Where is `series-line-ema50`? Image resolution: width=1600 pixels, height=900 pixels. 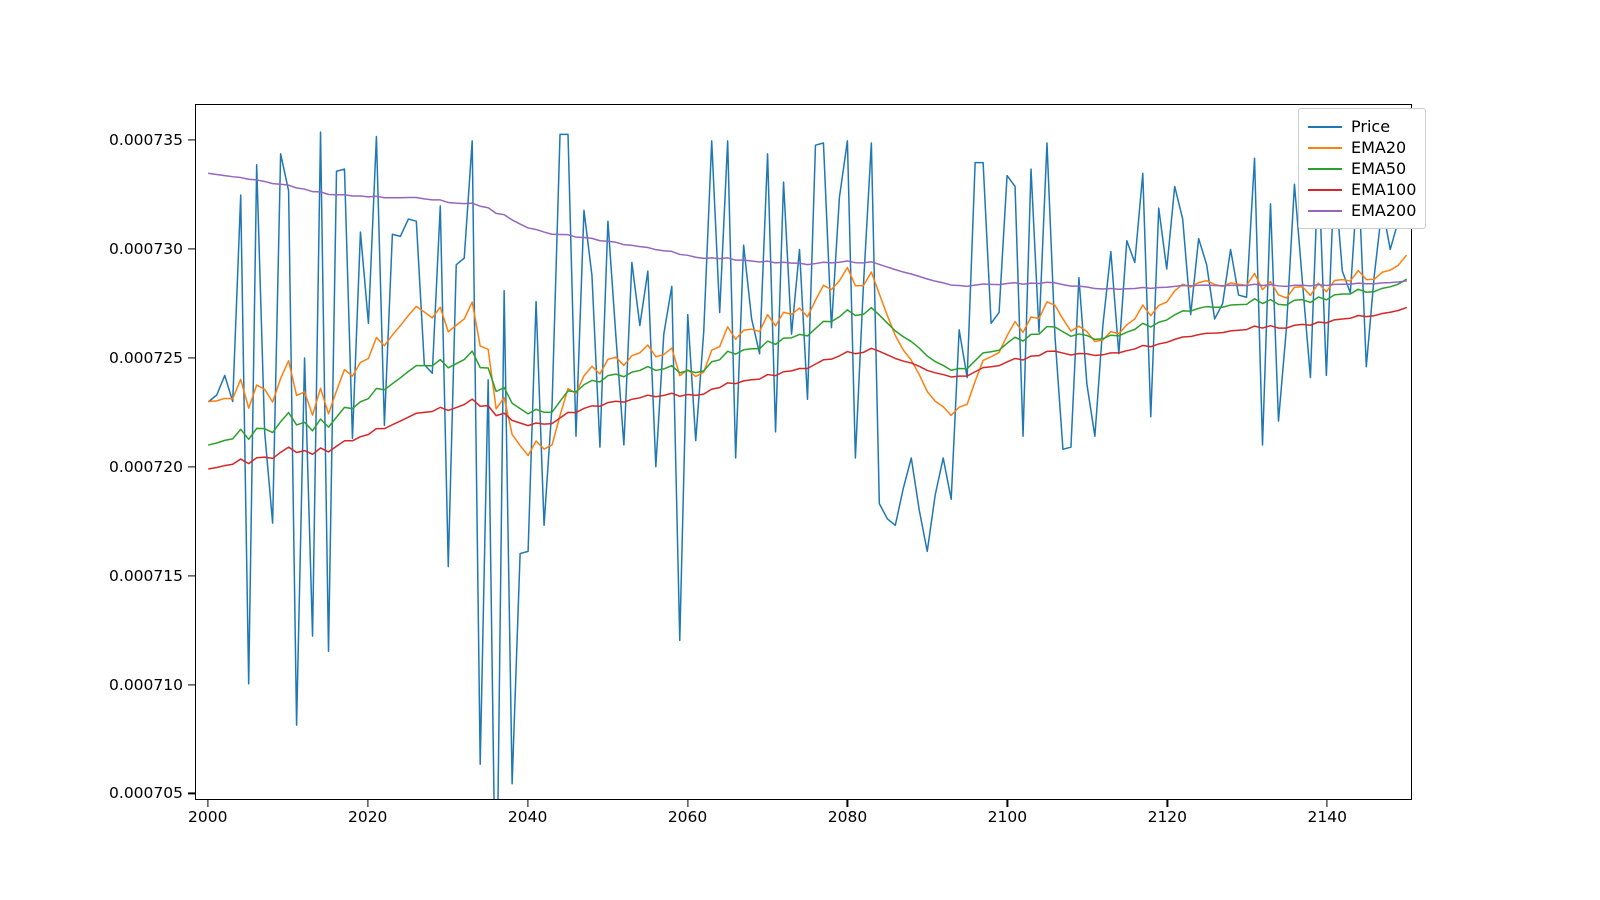
series-line-ema50 is located at coordinates (807, 362).